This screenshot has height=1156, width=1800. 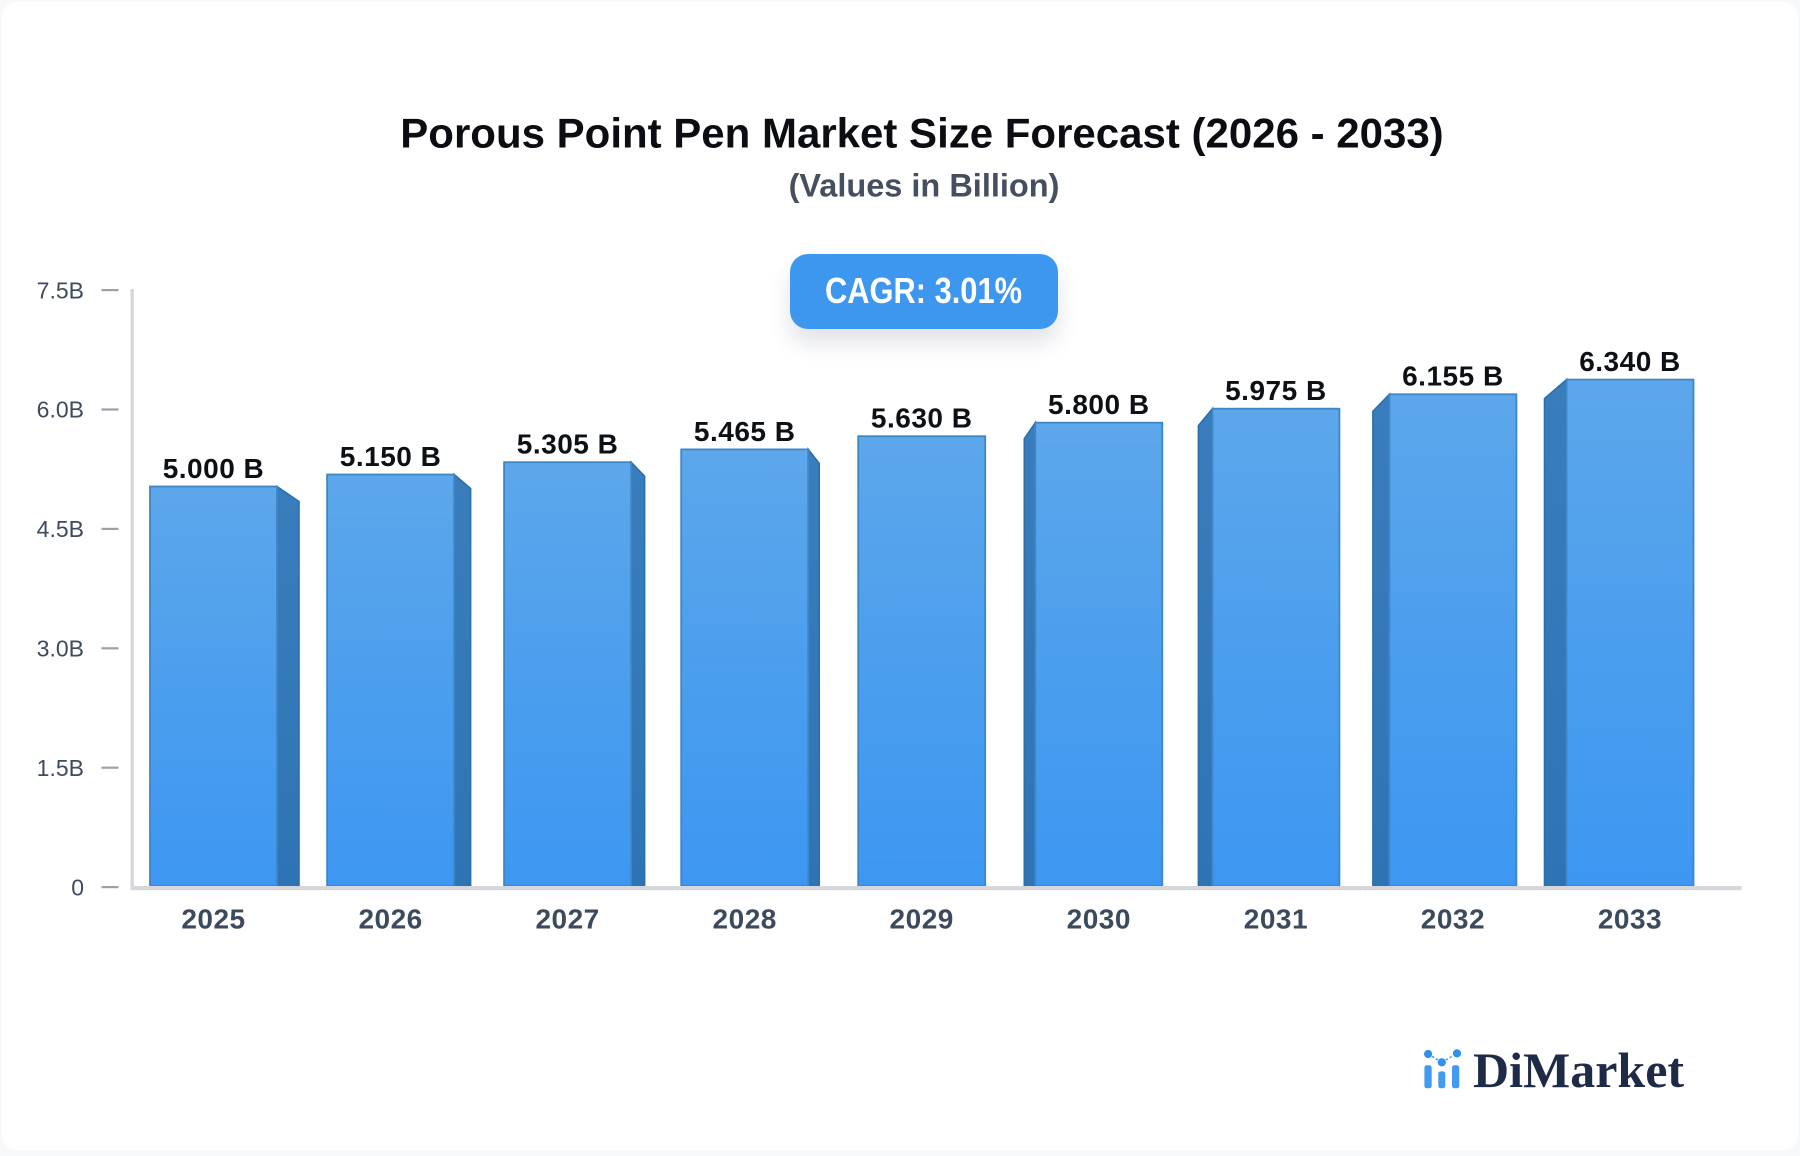 I want to click on svg-text: 0, so click(x=77, y=887).